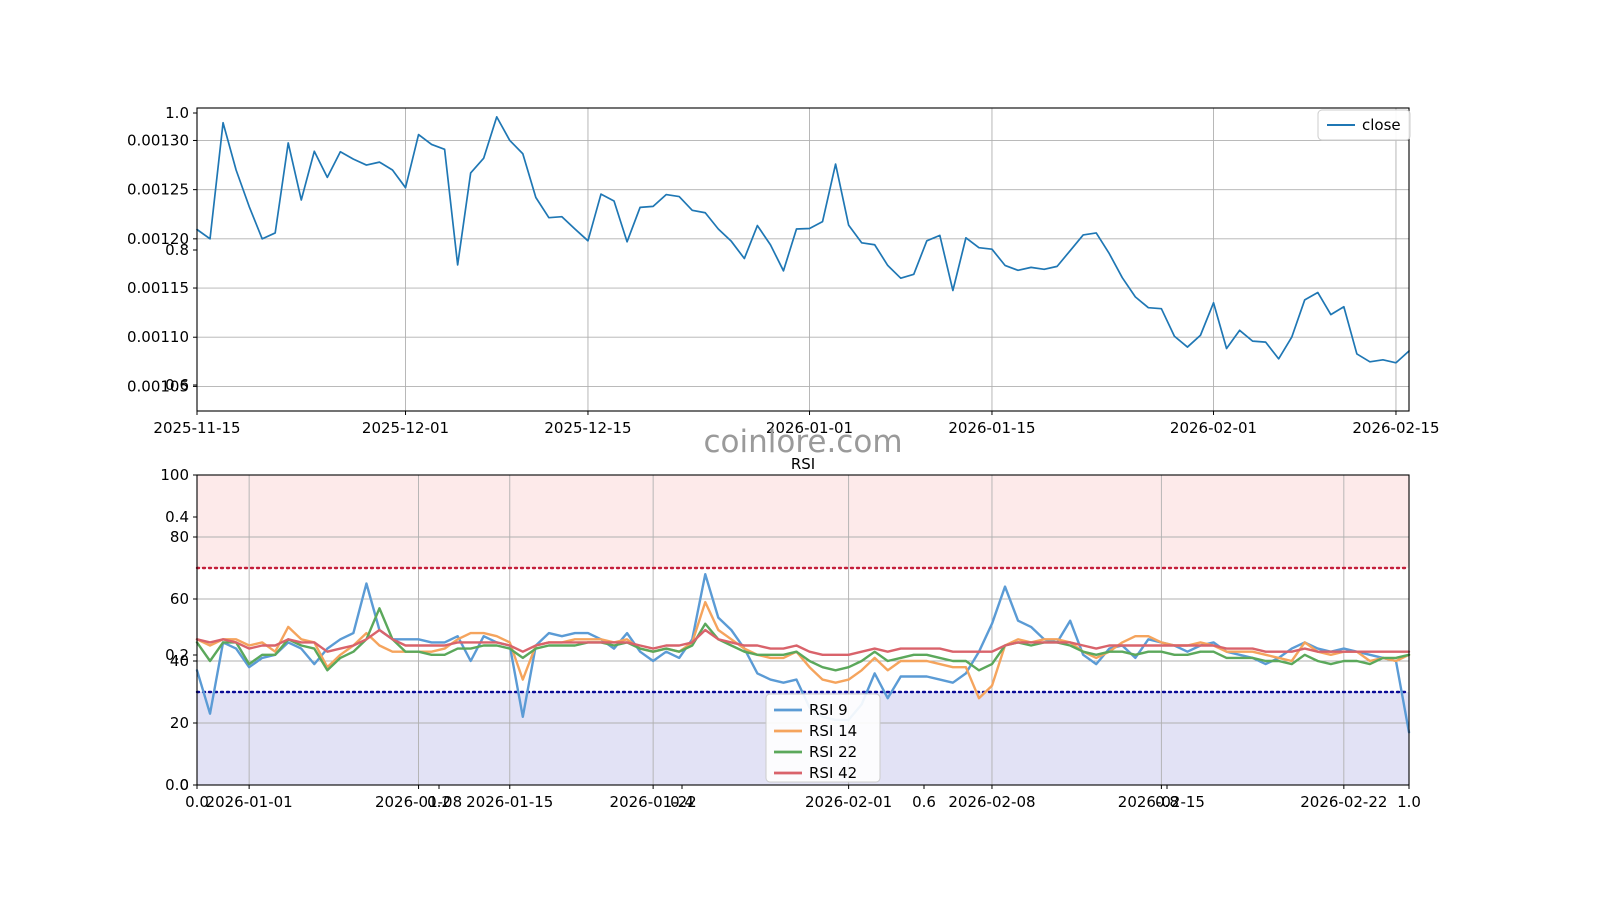 This screenshot has width=1600, height=900. Describe the element at coordinates (158, 386) in the screenshot. I see `price-y-tick-label: 0.00105` at that location.